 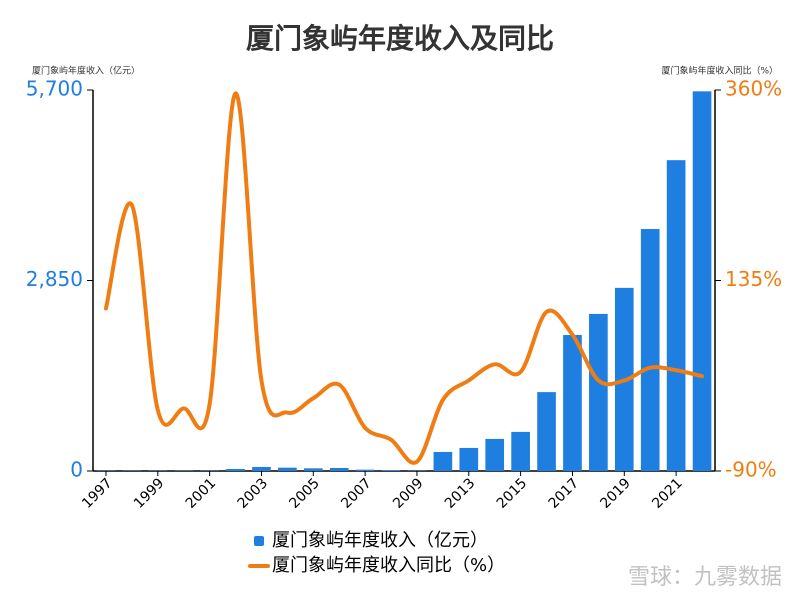 I want to click on y2-tick-label: -90%, so click(x=751, y=470).